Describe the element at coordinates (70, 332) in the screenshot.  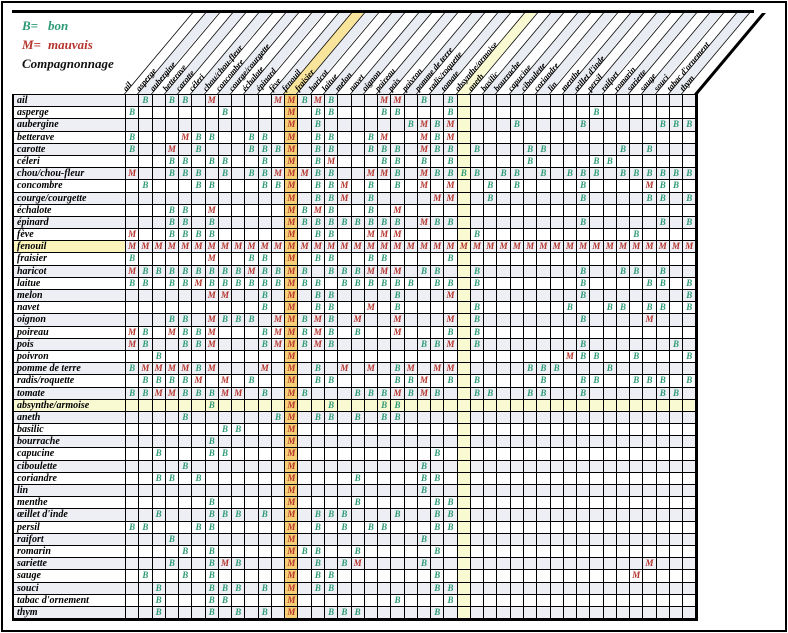
I see `row-label: poireau` at that location.